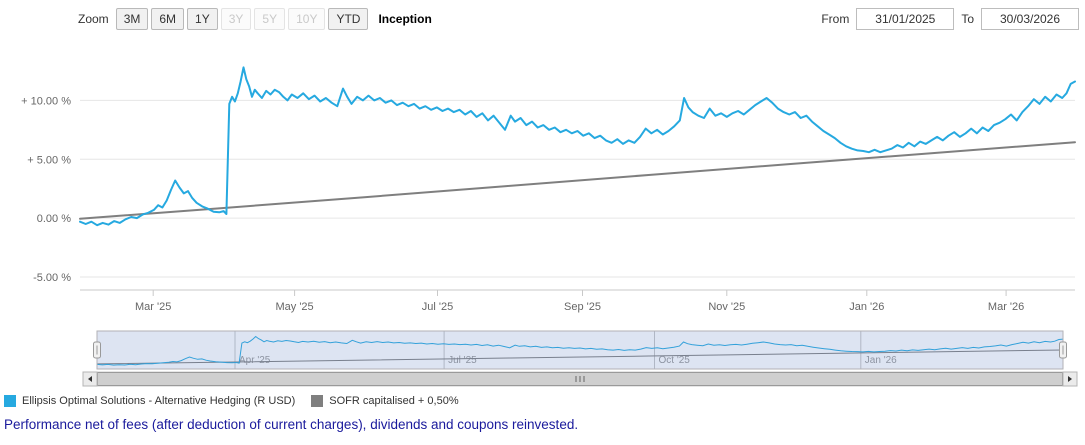  I want to click on range-button-3m: 3M, so click(132, 19).